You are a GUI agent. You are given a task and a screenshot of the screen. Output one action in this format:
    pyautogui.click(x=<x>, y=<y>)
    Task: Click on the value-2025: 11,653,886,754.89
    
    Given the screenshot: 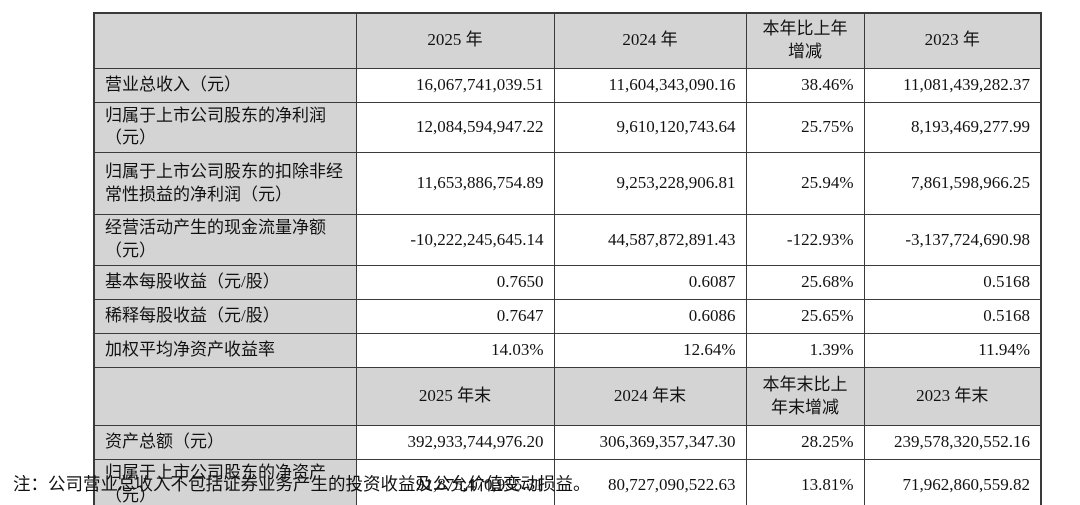 What is the action you would take?
    pyautogui.click(x=455, y=184)
    